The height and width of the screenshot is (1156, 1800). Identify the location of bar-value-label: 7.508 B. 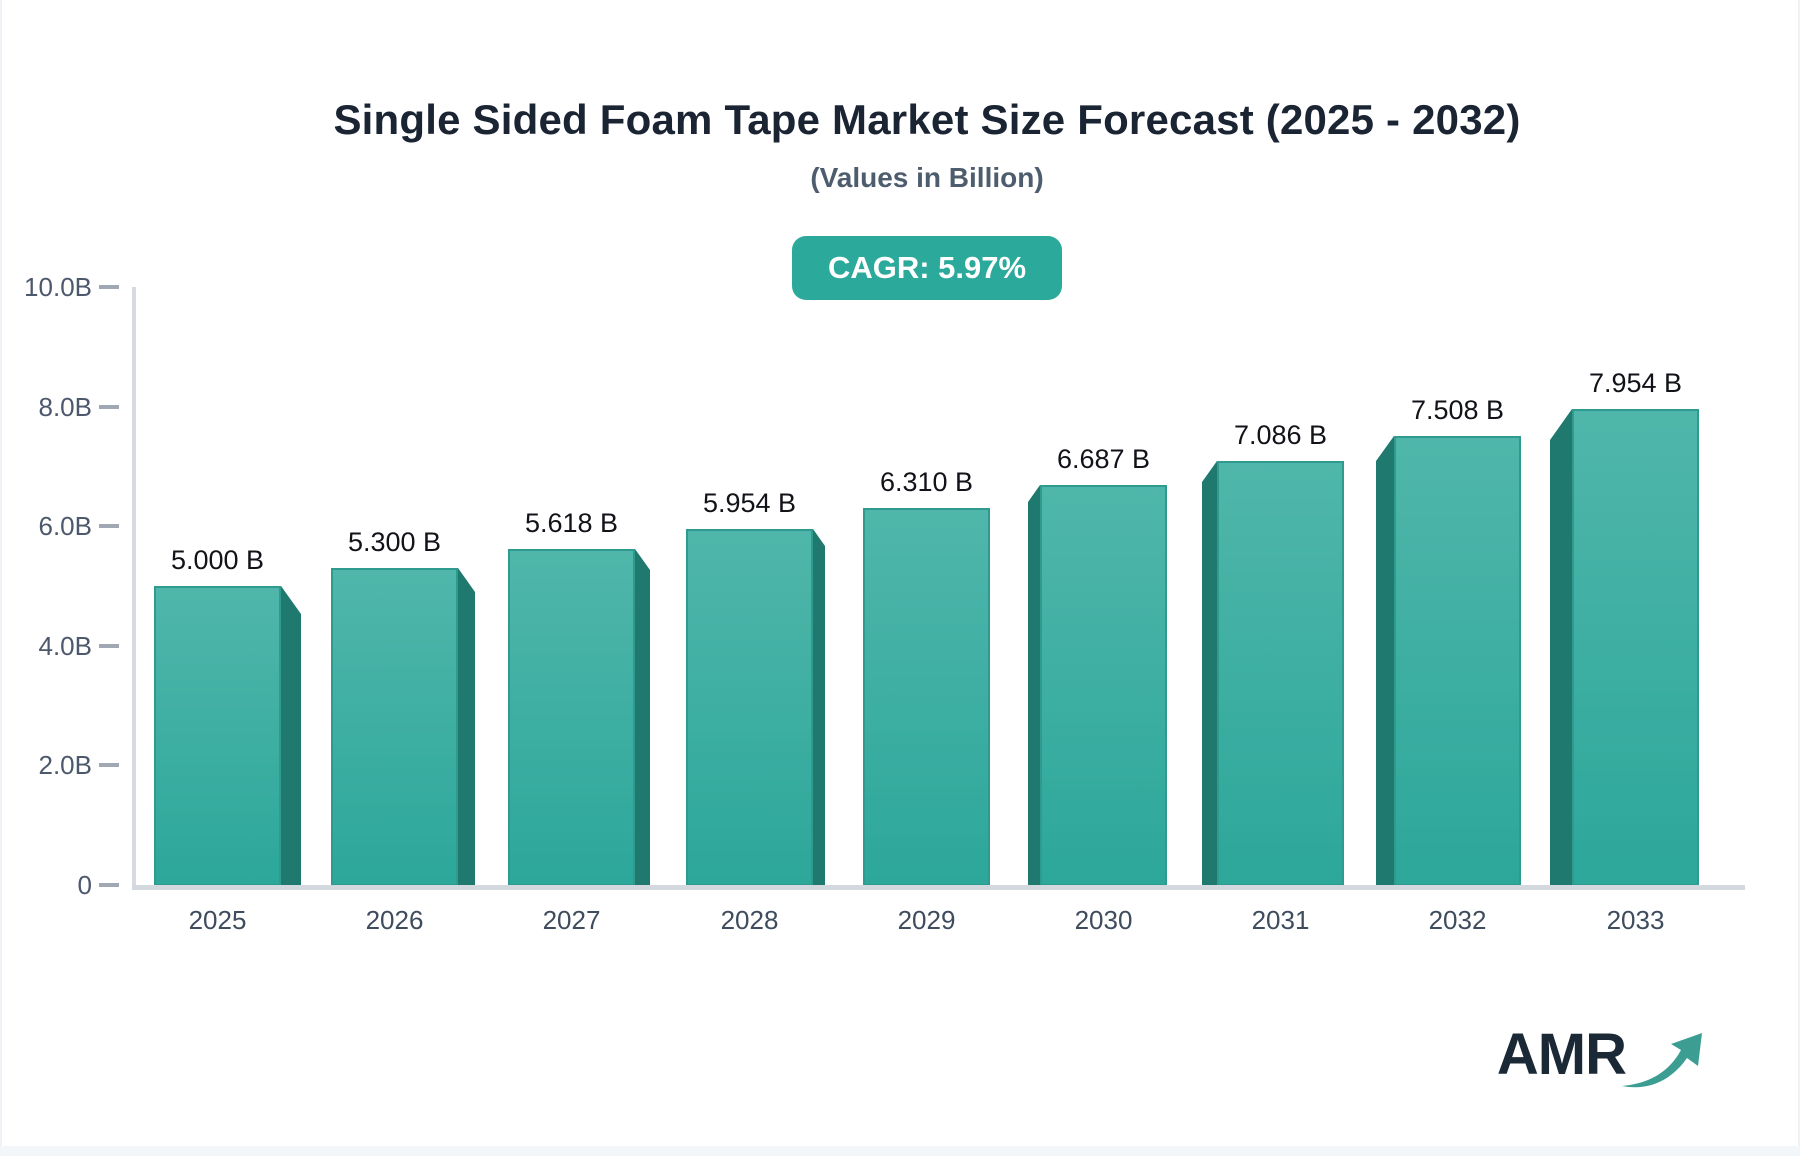
(1457, 410).